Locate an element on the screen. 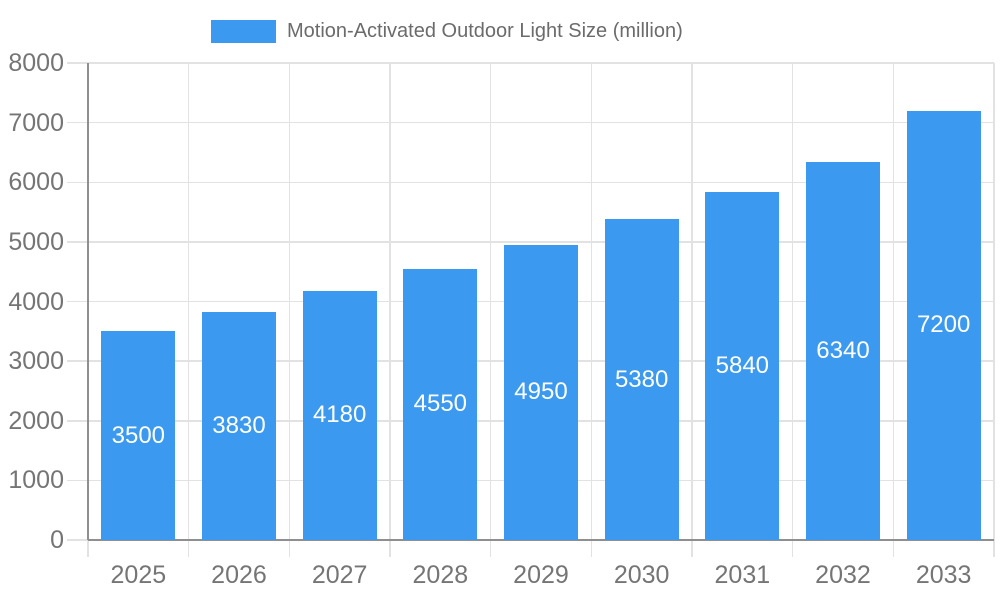 This screenshot has height=600, width=1000. x-tick-label: 2030 is located at coordinates (641, 575).